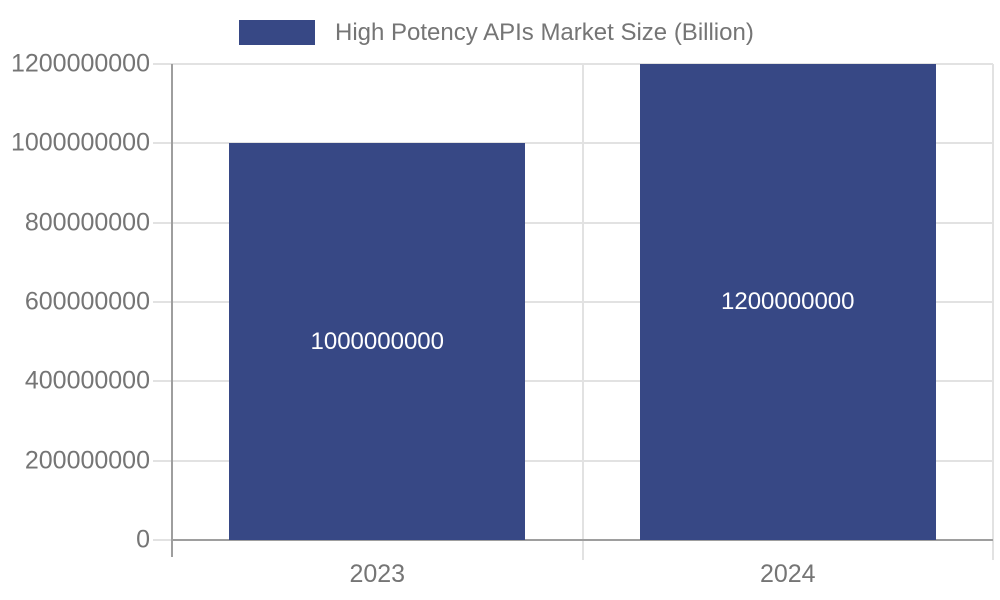 The width and height of the screenshot is (1000, 600). What do you see at coordinates (277, 32) in the screenshot?
I see `legend-swatch` at bounding box center [277, 32].